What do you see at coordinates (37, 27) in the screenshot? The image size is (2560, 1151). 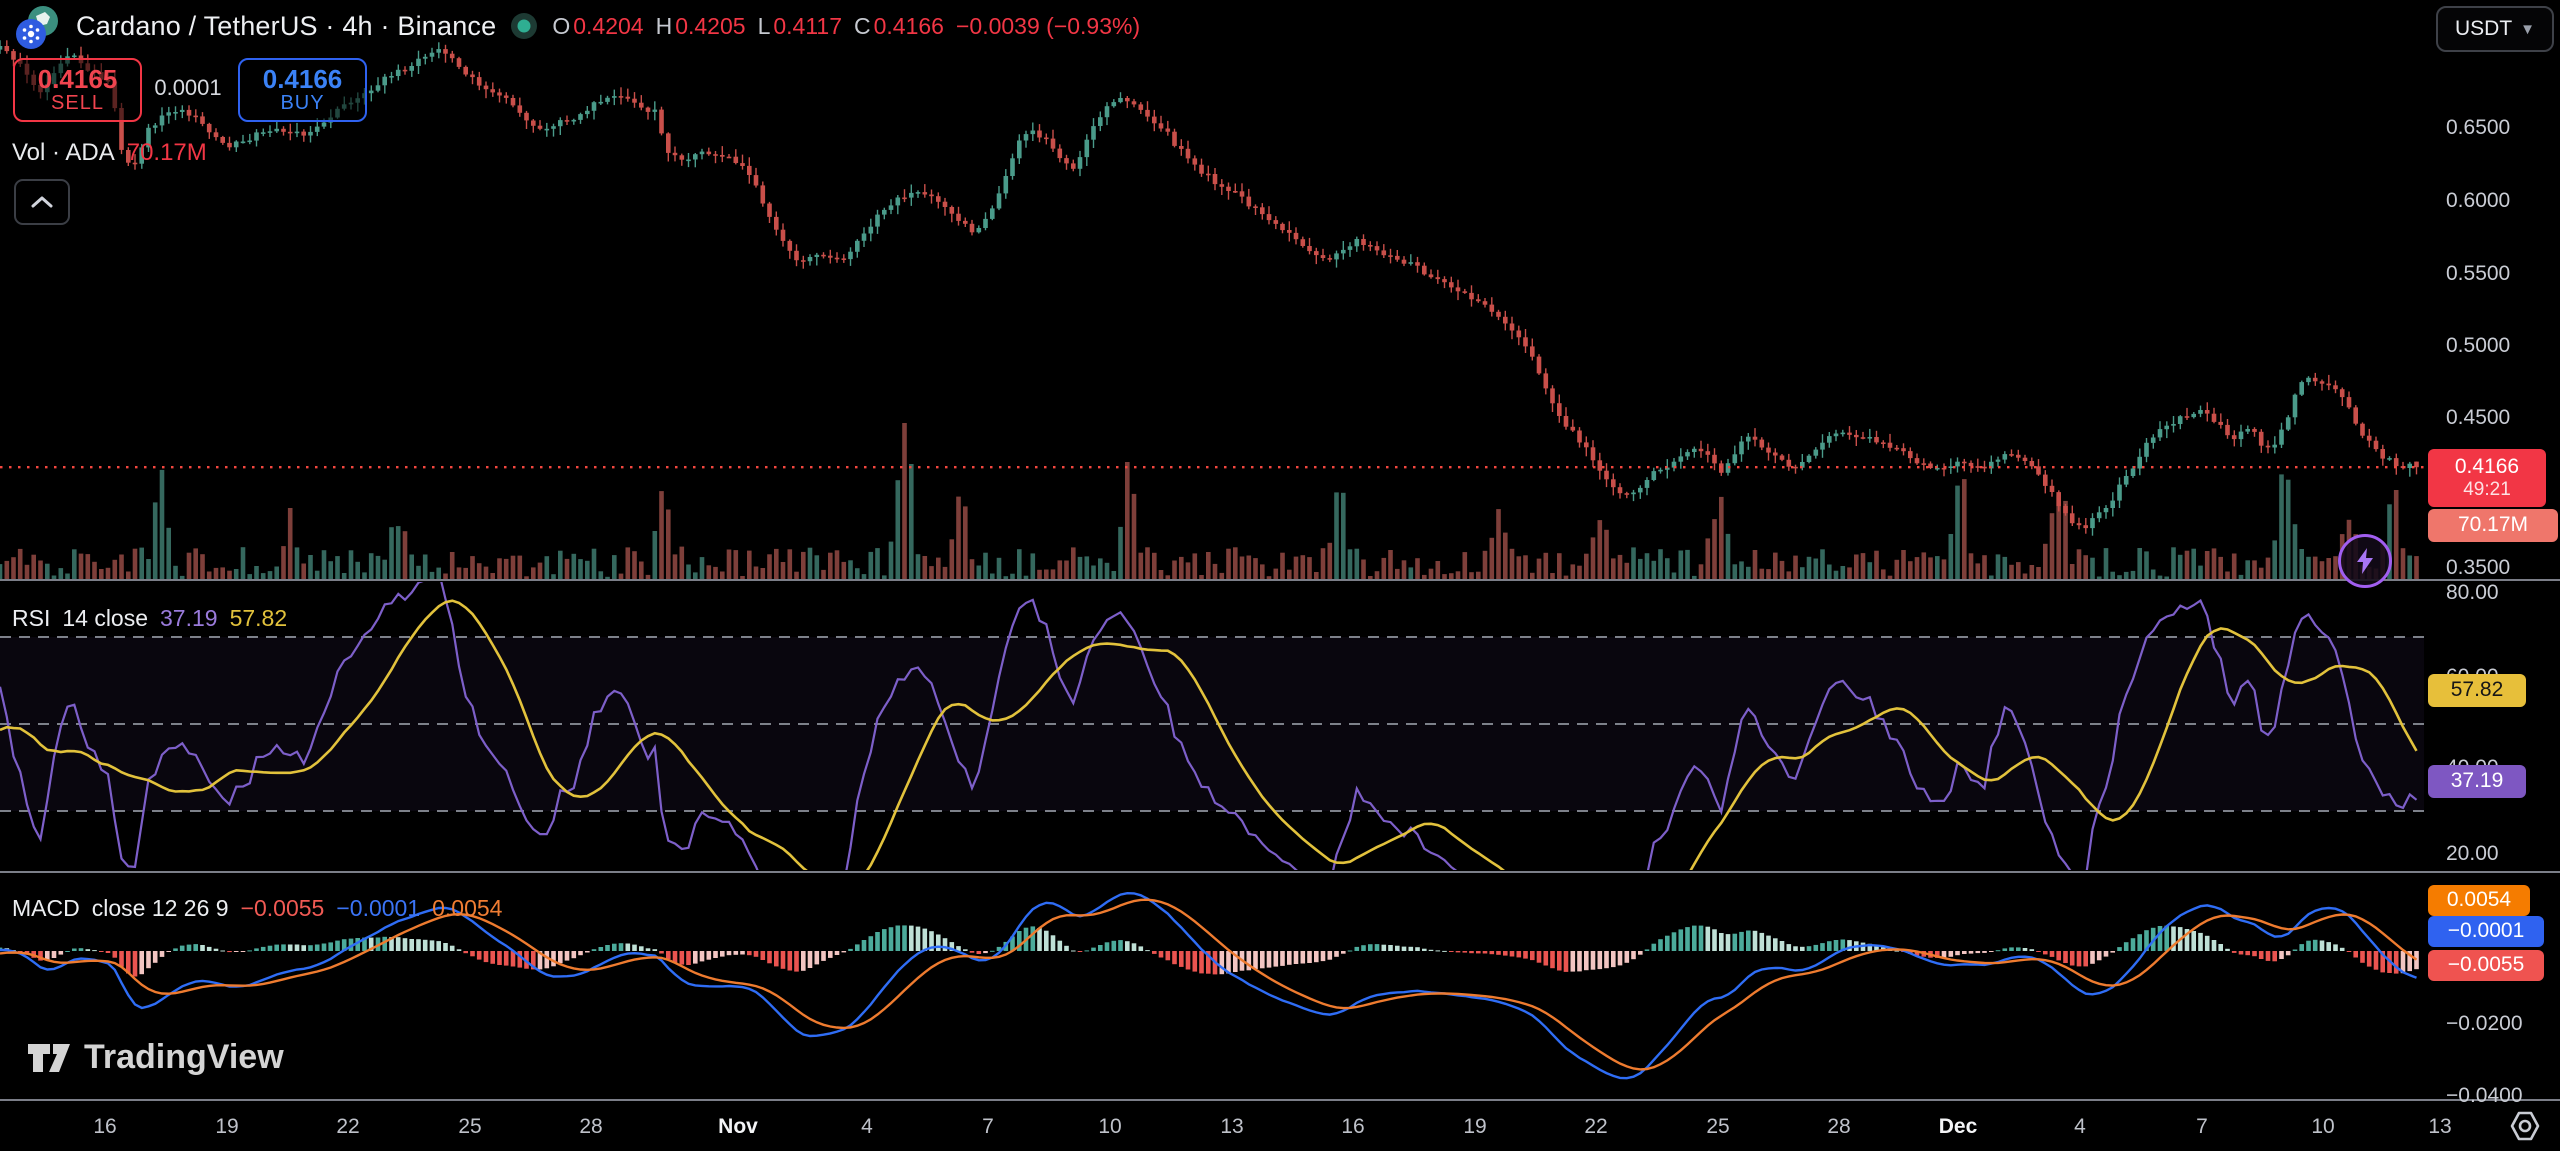 I see `pair-icons` at bounding box center [37, 27].